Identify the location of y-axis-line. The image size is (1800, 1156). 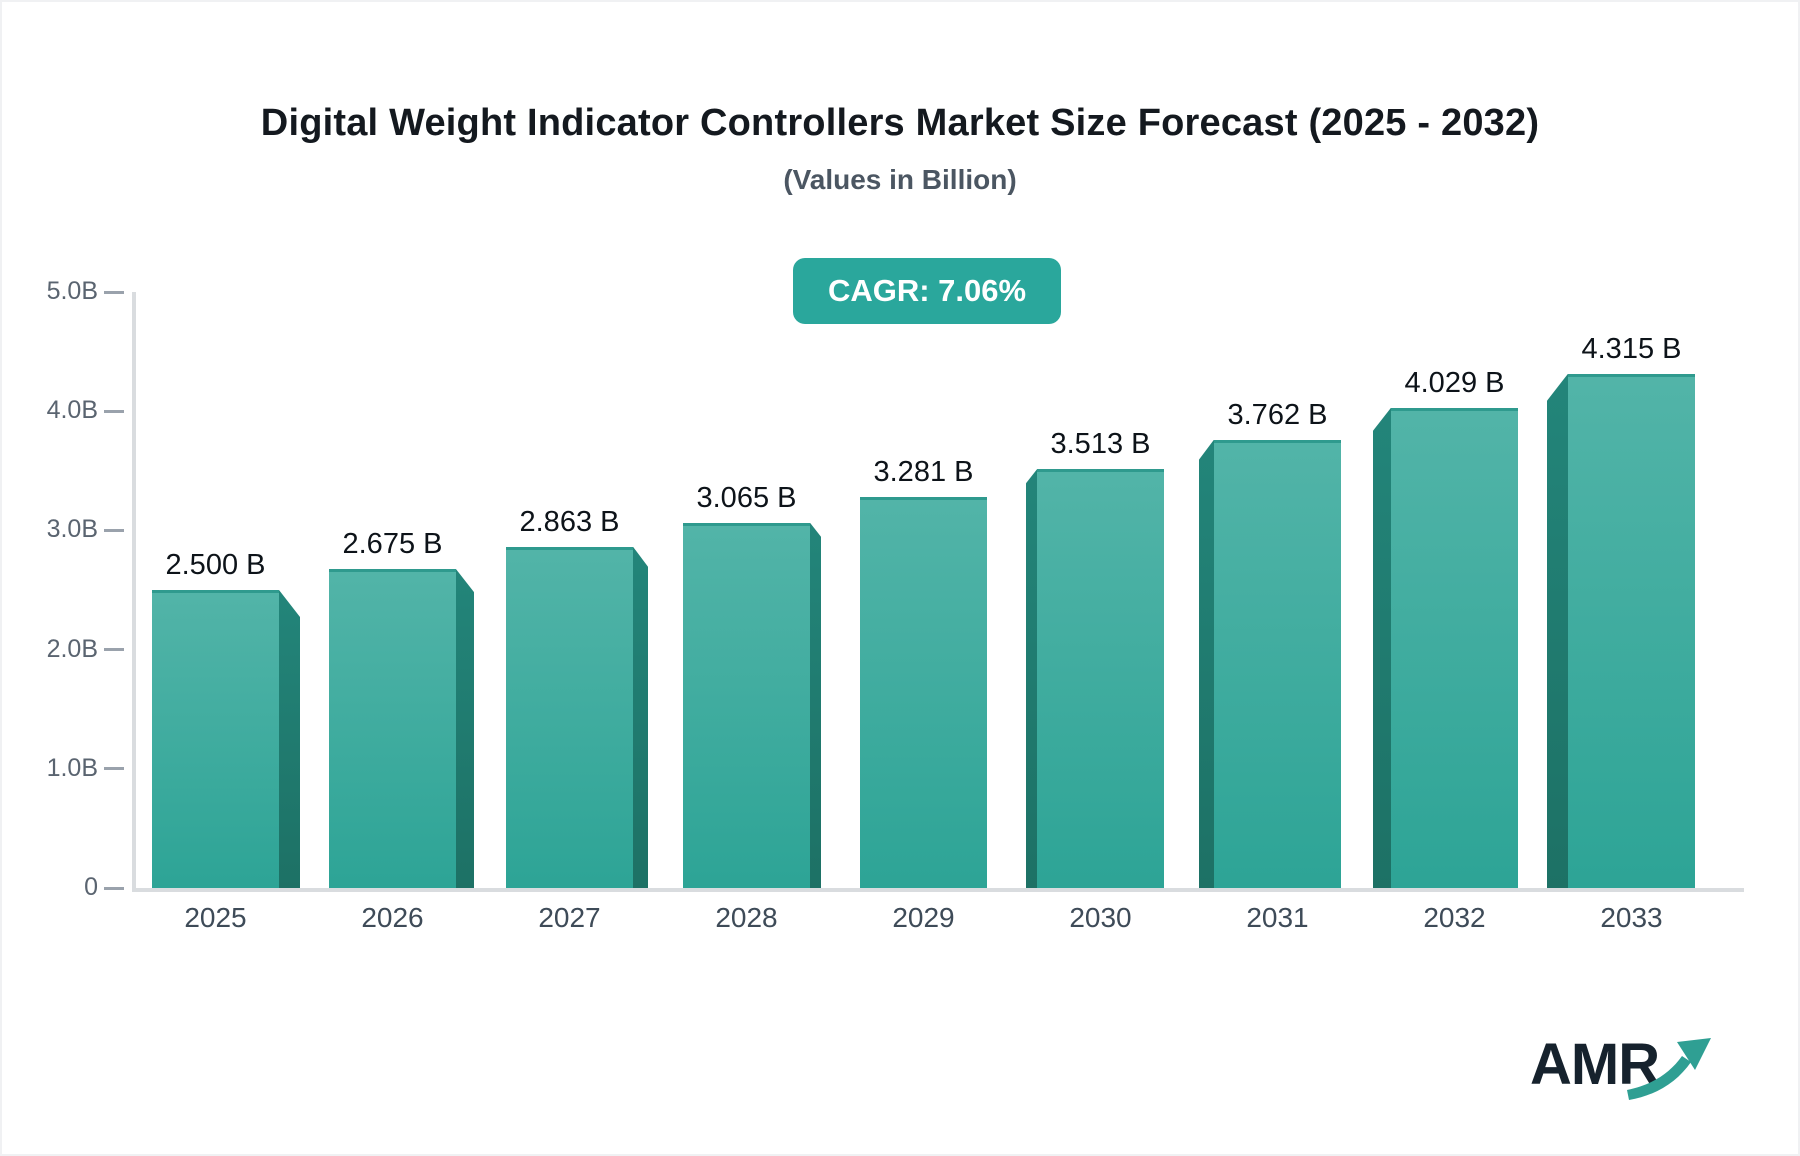
(134, 592).